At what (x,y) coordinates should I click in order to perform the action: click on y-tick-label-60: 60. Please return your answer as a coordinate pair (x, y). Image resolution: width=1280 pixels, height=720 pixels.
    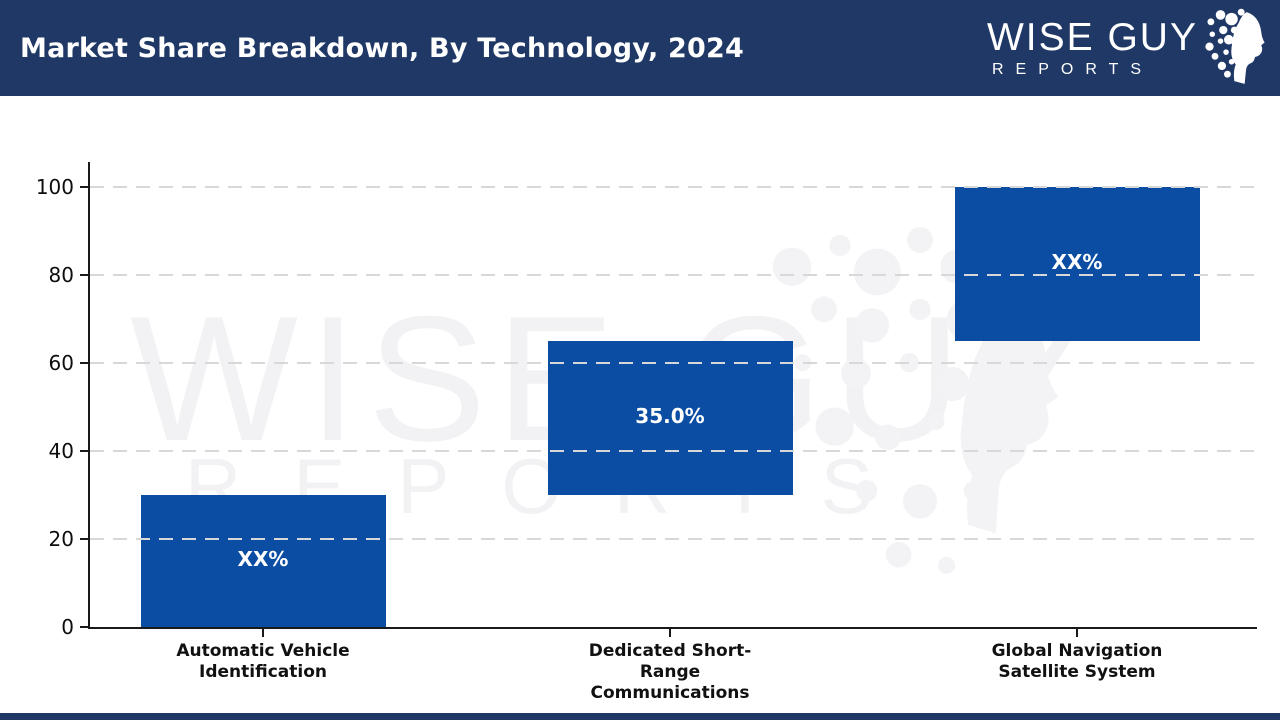
    Looking at the image, I should click on (61, 363).